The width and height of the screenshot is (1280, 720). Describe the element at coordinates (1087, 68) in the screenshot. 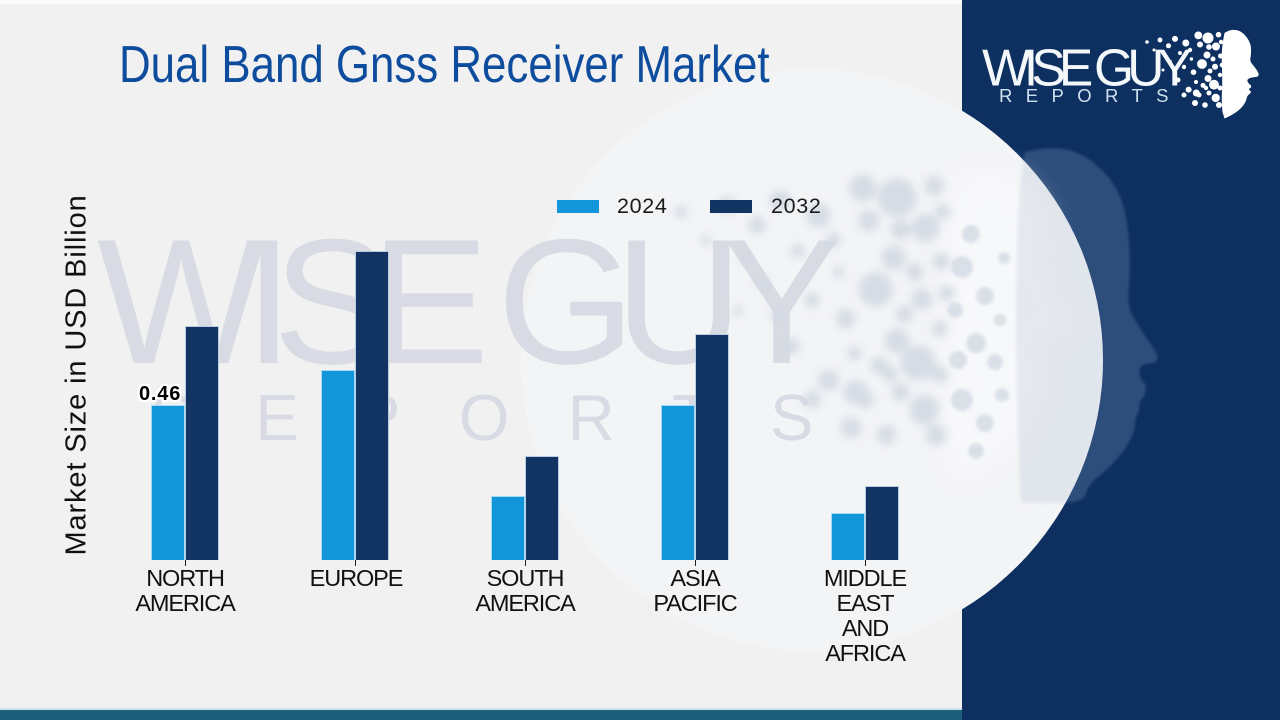

I see `svg-text: WISE GUY` at that location.